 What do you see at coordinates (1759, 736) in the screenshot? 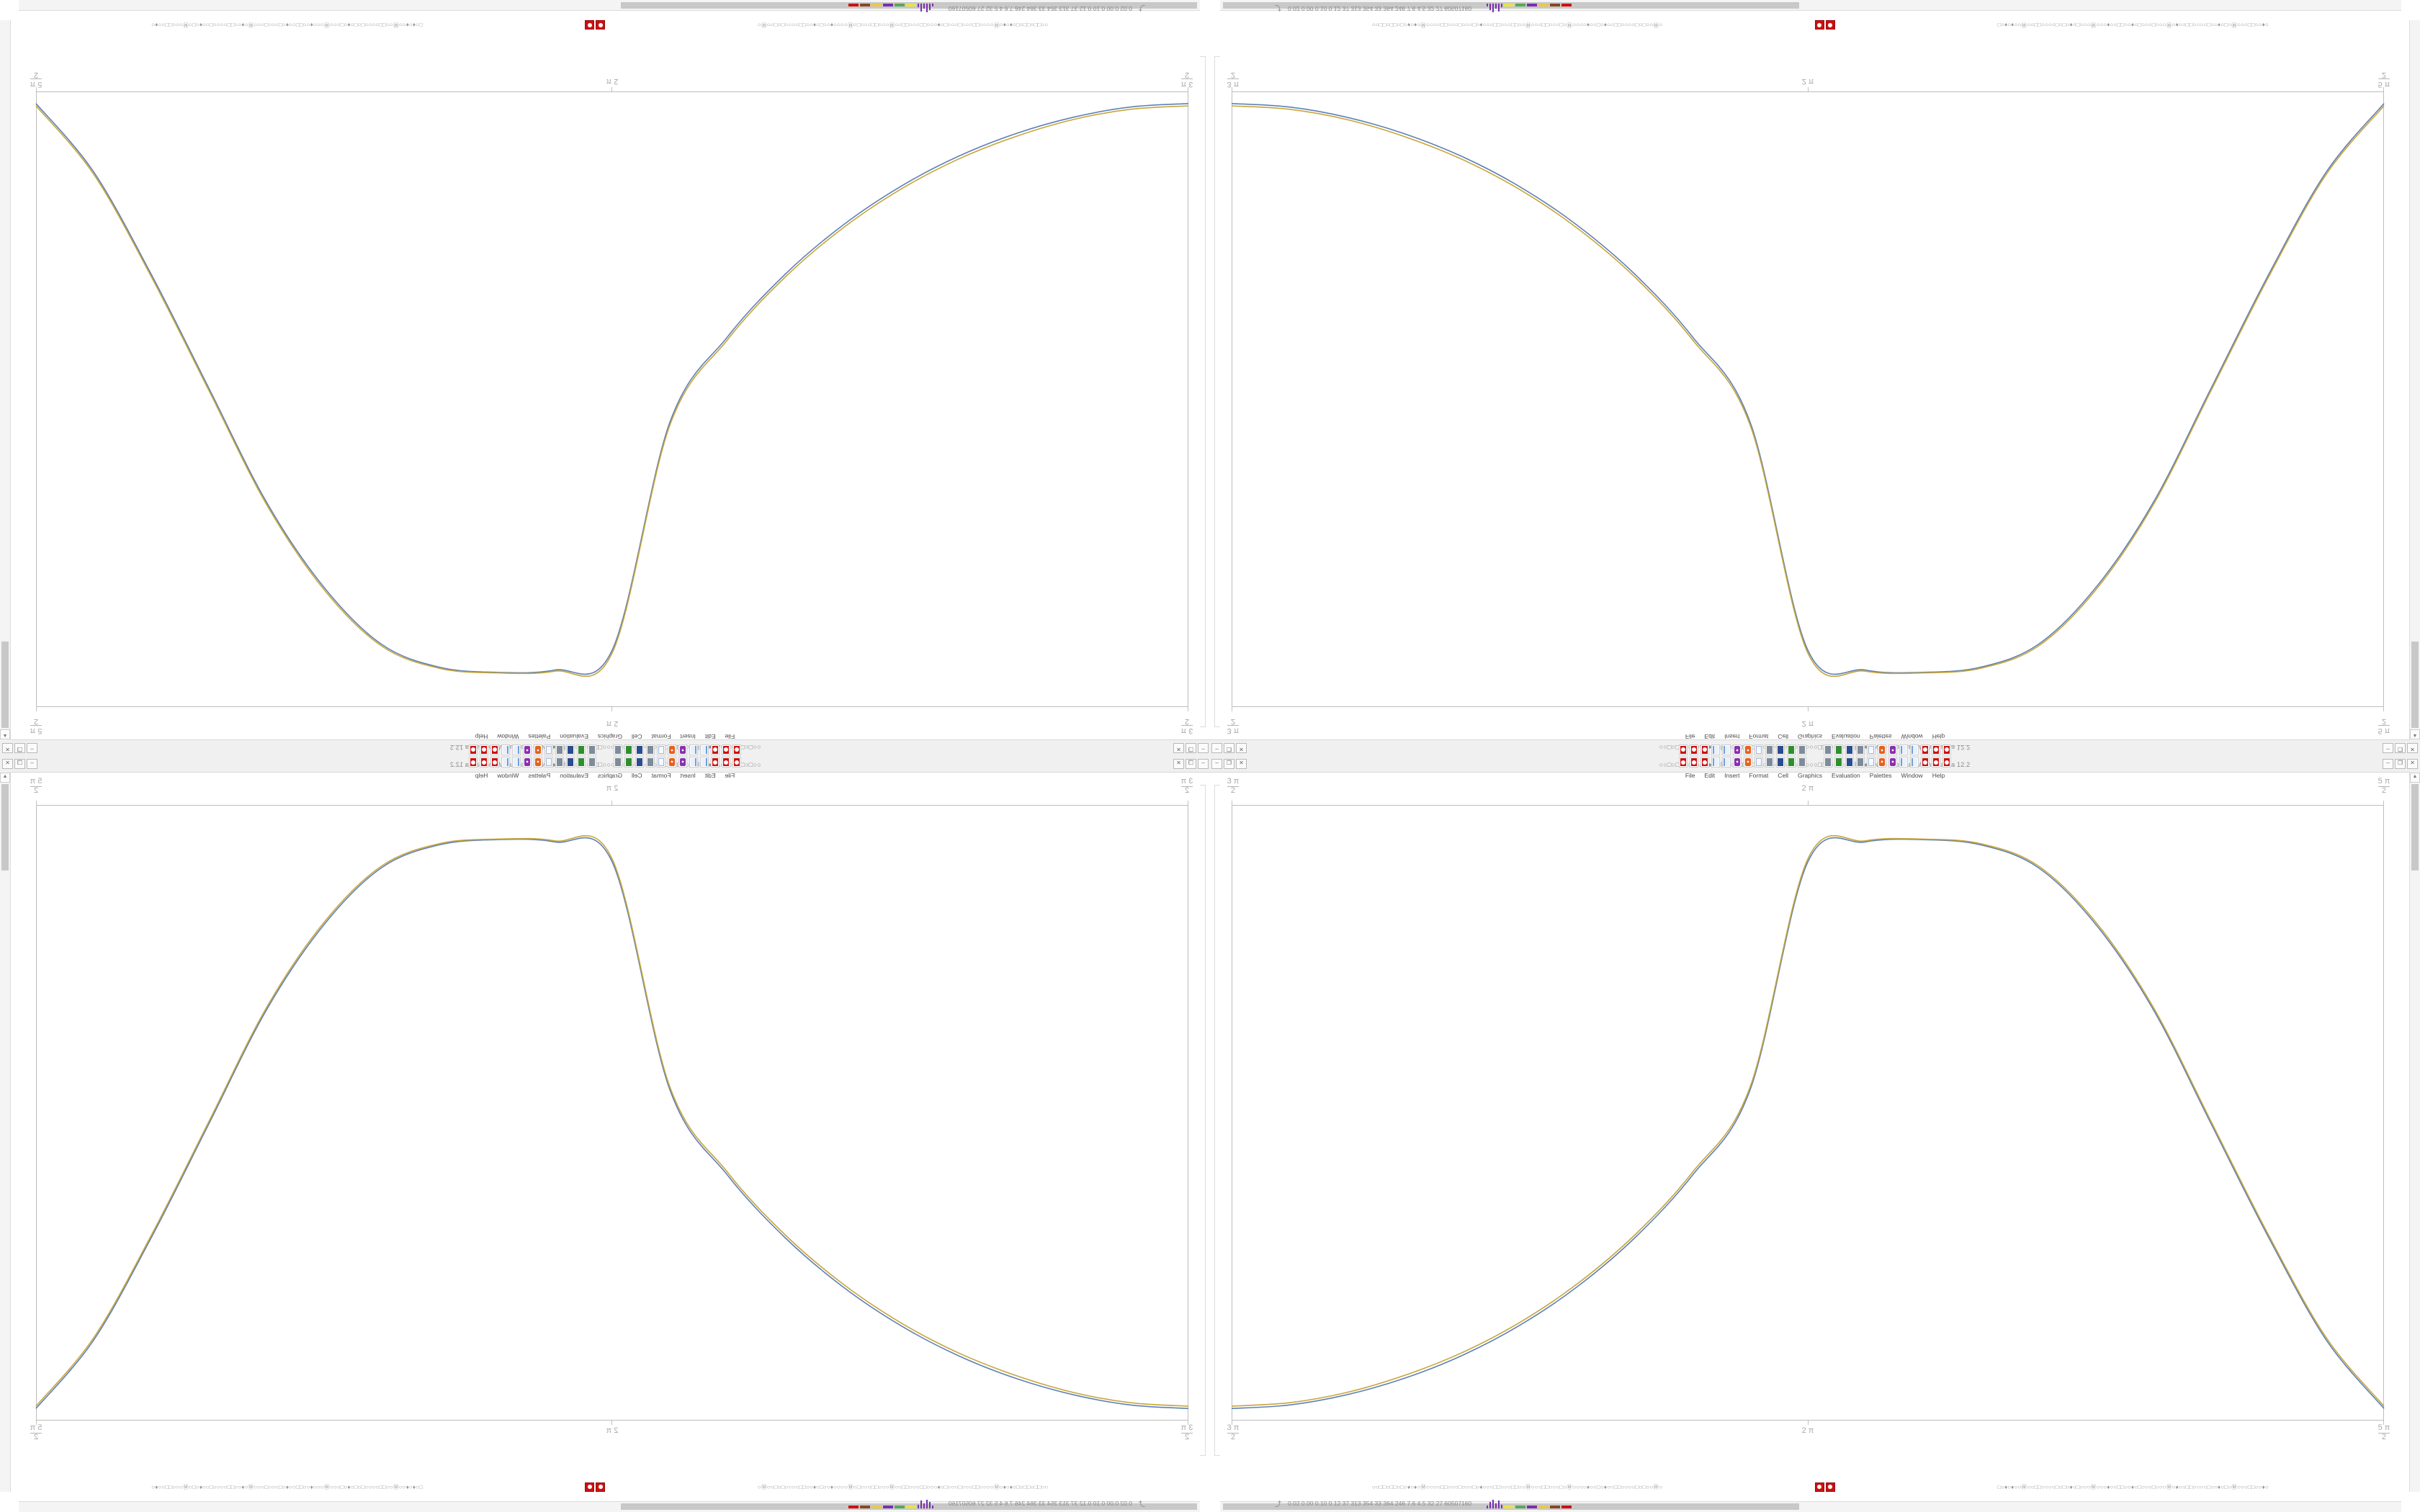
I see `menu-item-format: Format` at bounding box center [1759, 736].